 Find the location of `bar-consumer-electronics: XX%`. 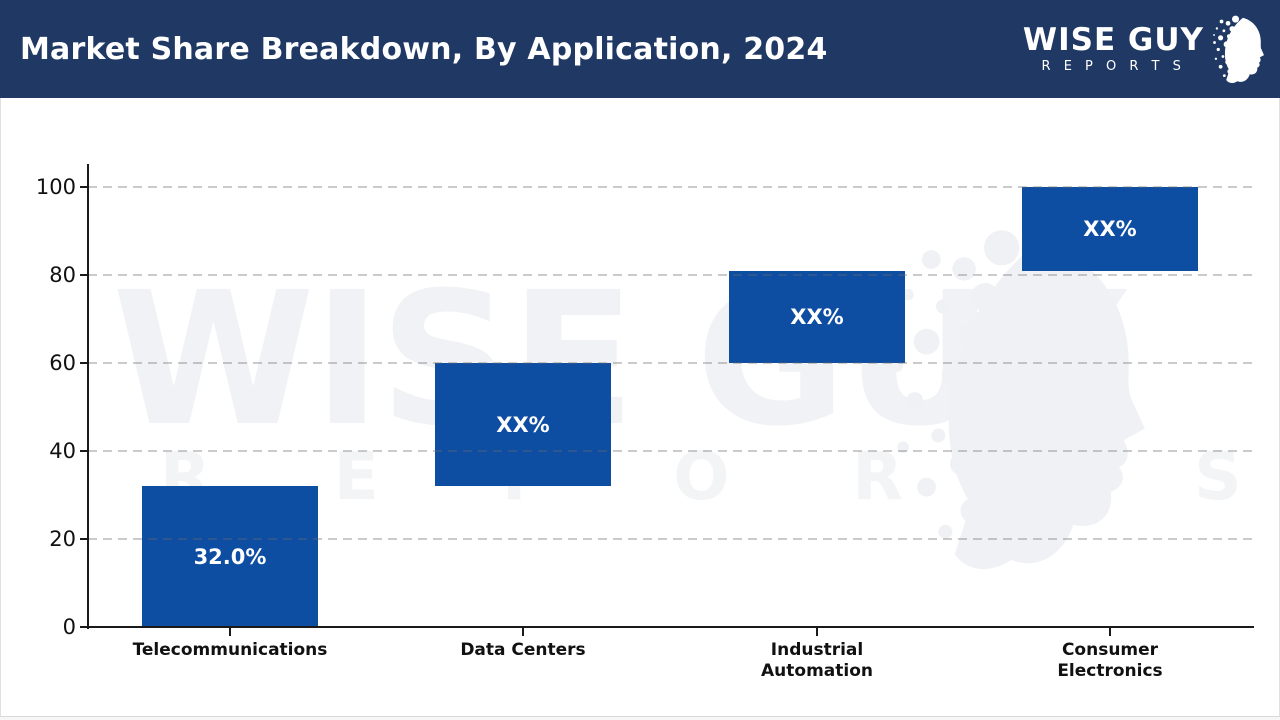

bar-consumer-electronics: XX% is located at coordinates (1110, 229).